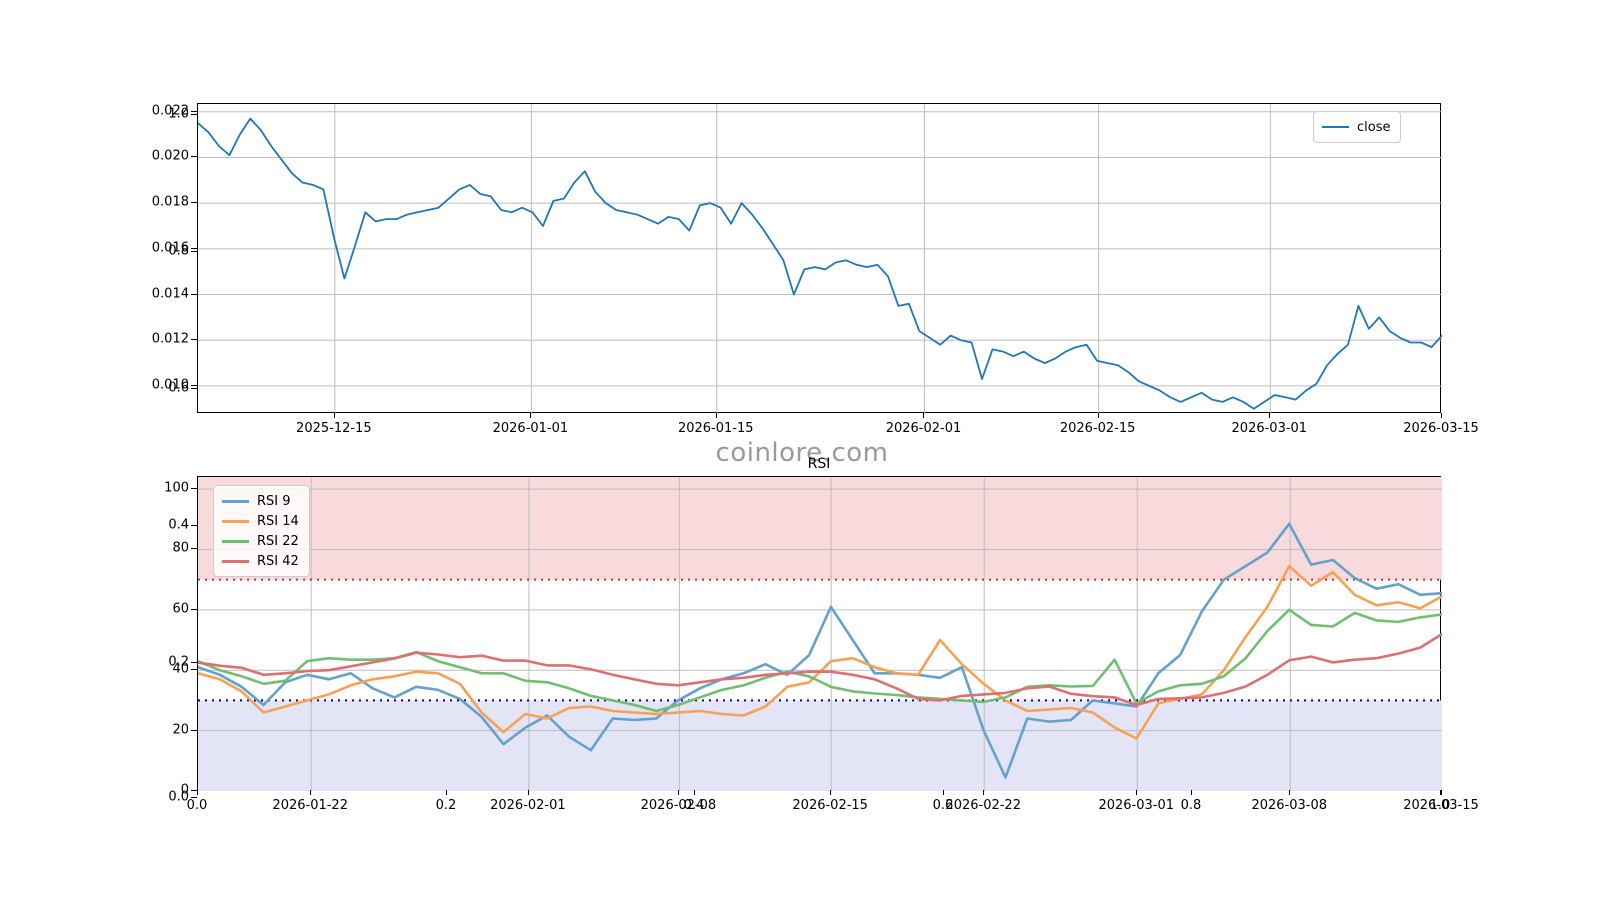 This screenshot has width=1600, height=900. Describe the element at coordinates (235, 541) in the screenshot. I see `rsi22-line-swatch` at that location.